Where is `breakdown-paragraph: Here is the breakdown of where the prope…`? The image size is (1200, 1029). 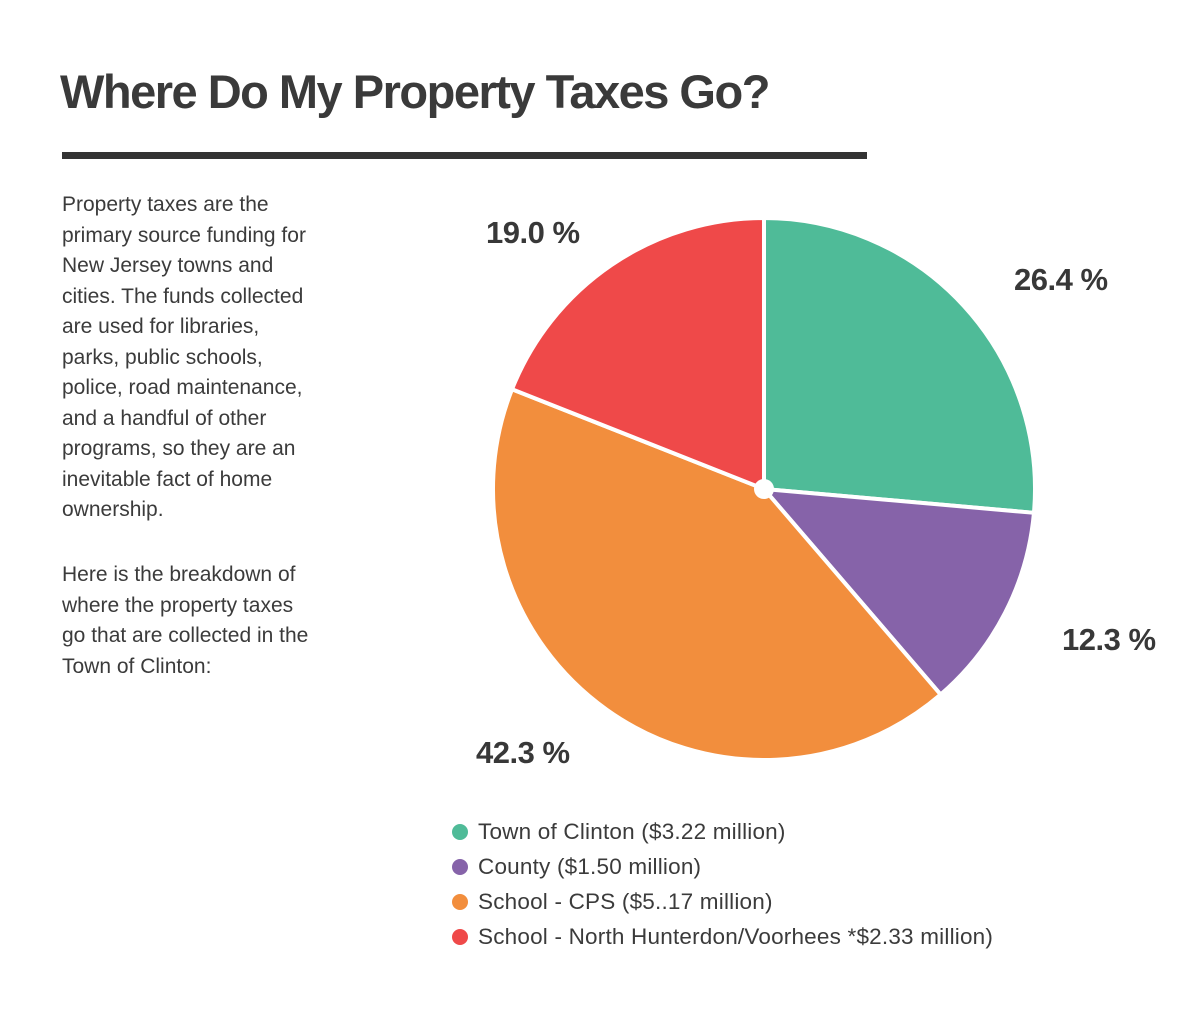 breakdown-paragraph: Here is the breakdown of where the prope… is located at coordinates (185, 620).